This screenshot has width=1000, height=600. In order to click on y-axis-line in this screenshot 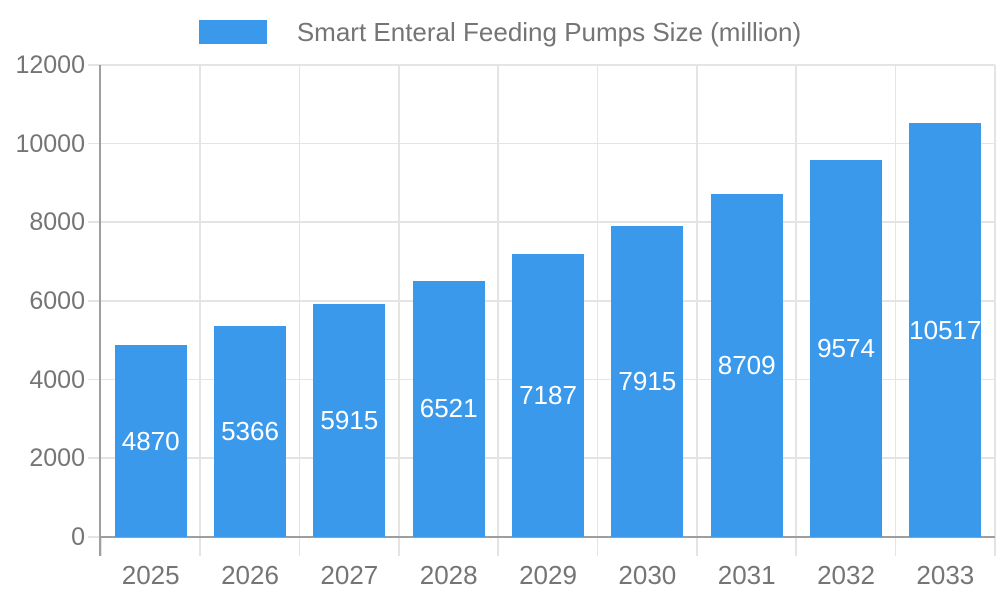, I will do `click(100, 310)`.